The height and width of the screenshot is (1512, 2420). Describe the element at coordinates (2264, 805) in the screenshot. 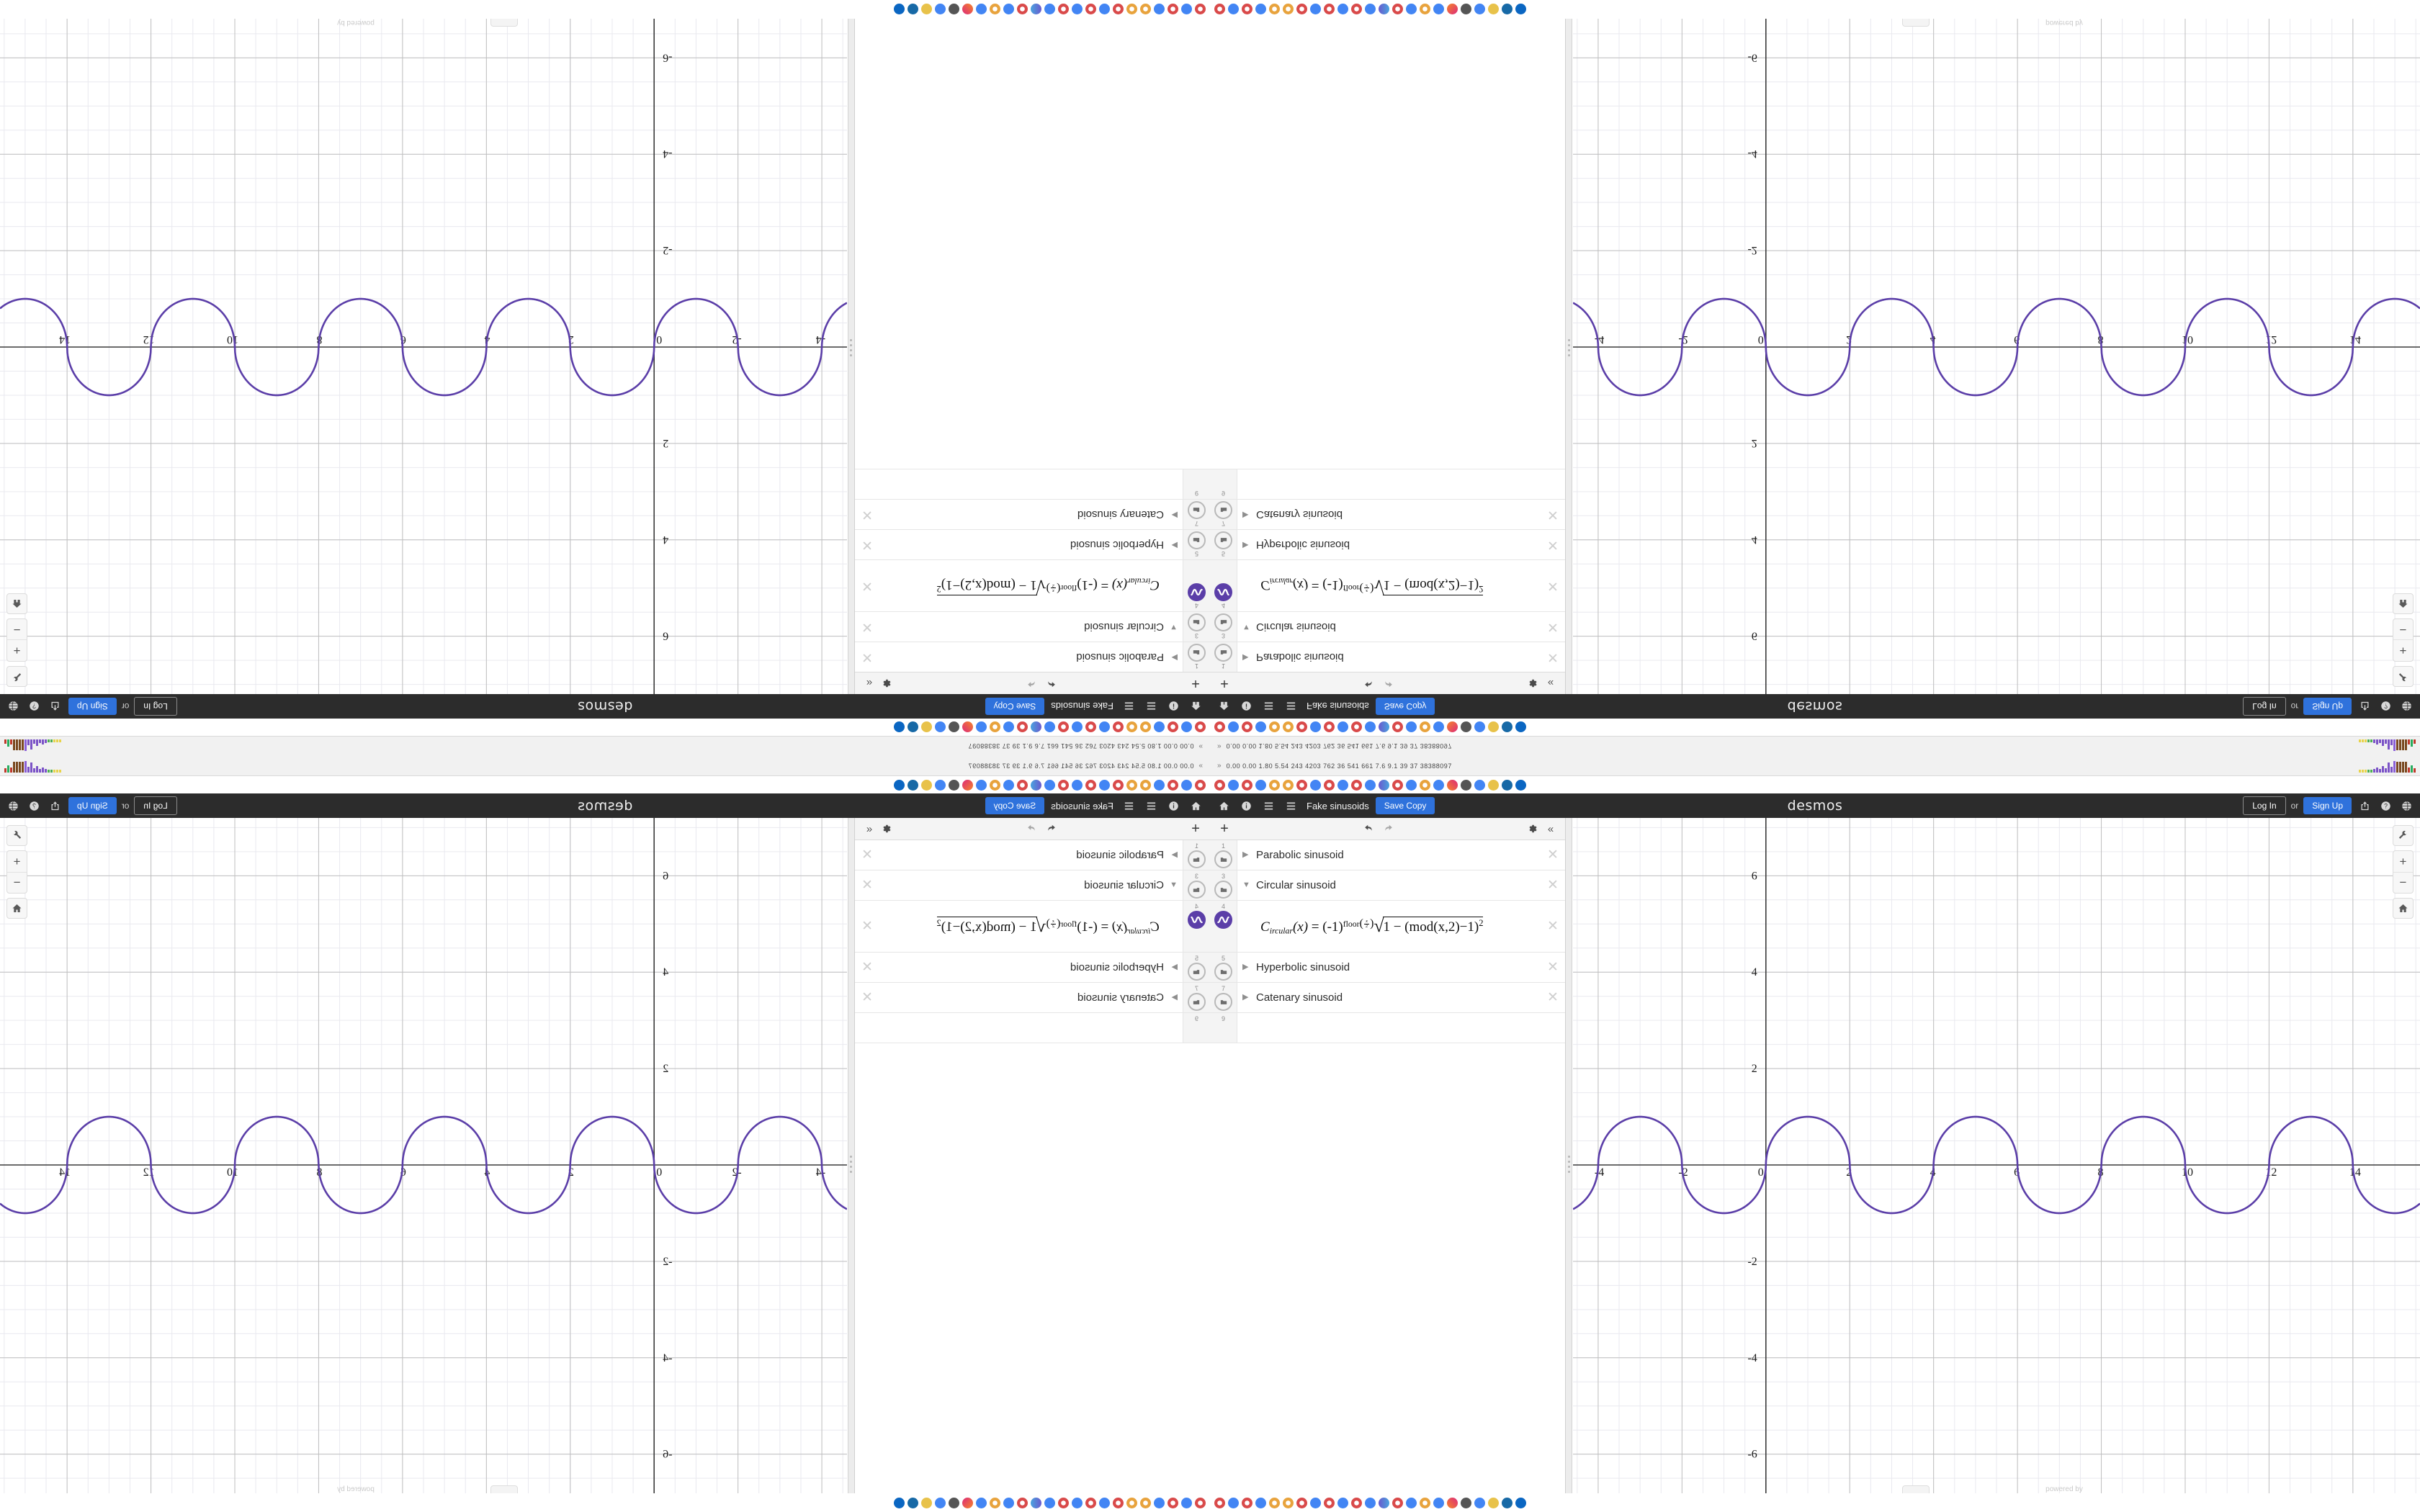

I see `log-in-button: Log In` at that location.